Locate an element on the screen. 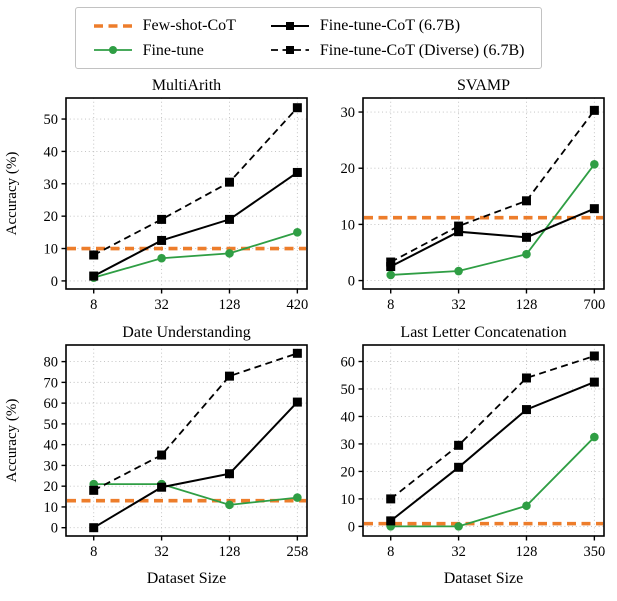  svg-text: 420 is located at coordinates (297, 305).